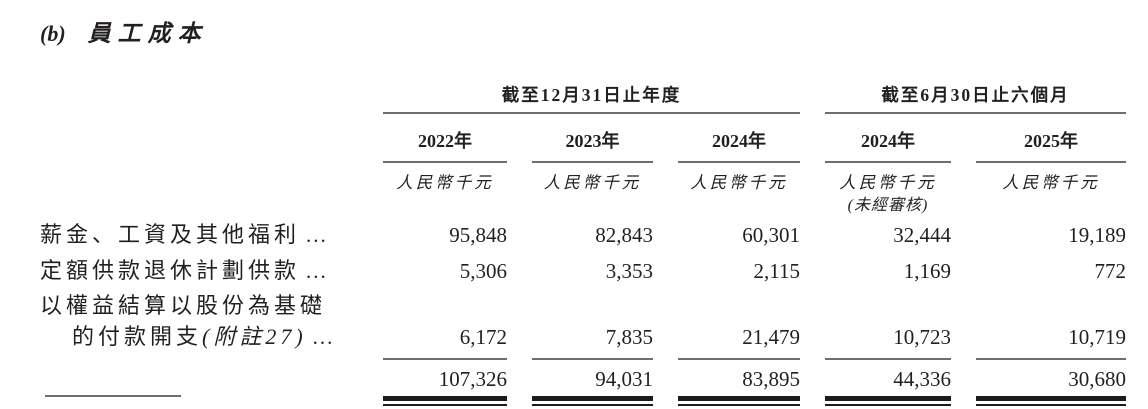 The height and width of the screenshot is (409, 1148). Describe the element at coordinates (53, 33) in the screenshot. I see `section-marker: (b)` at that location.